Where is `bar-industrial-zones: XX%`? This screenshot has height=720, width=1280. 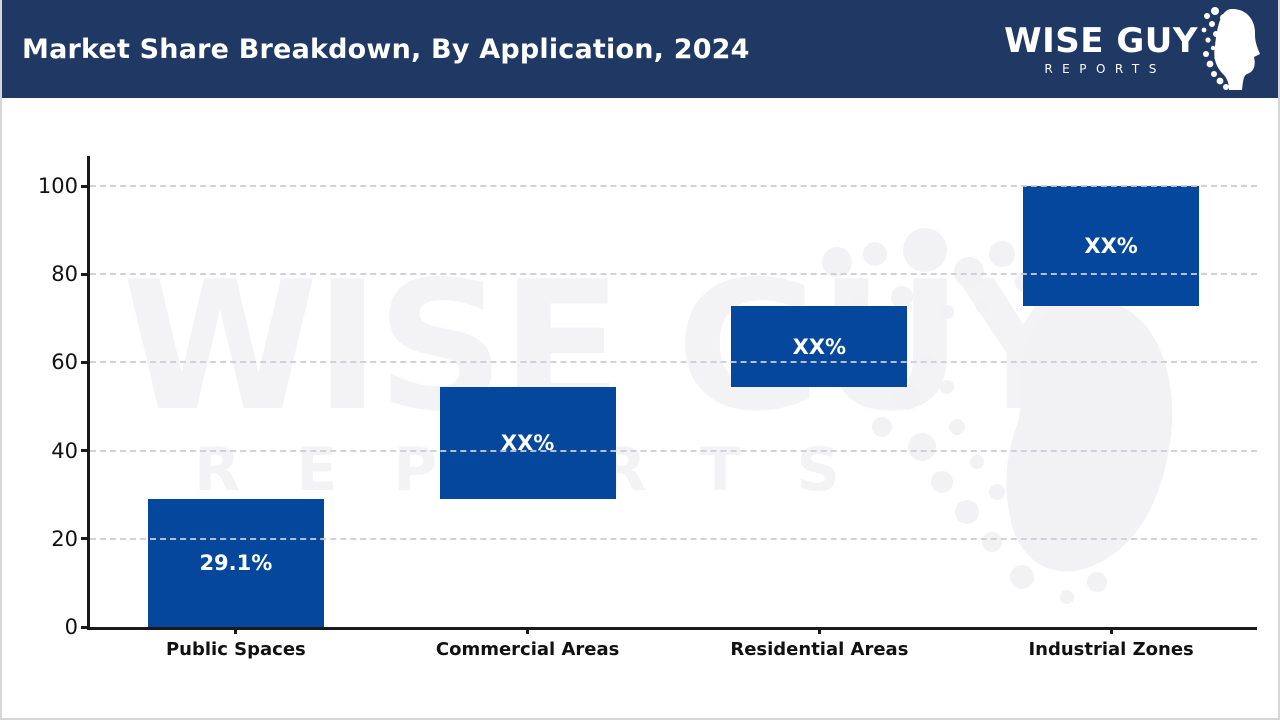
bar-industrial-zones: XX% is located at coordinates (1111, 246).